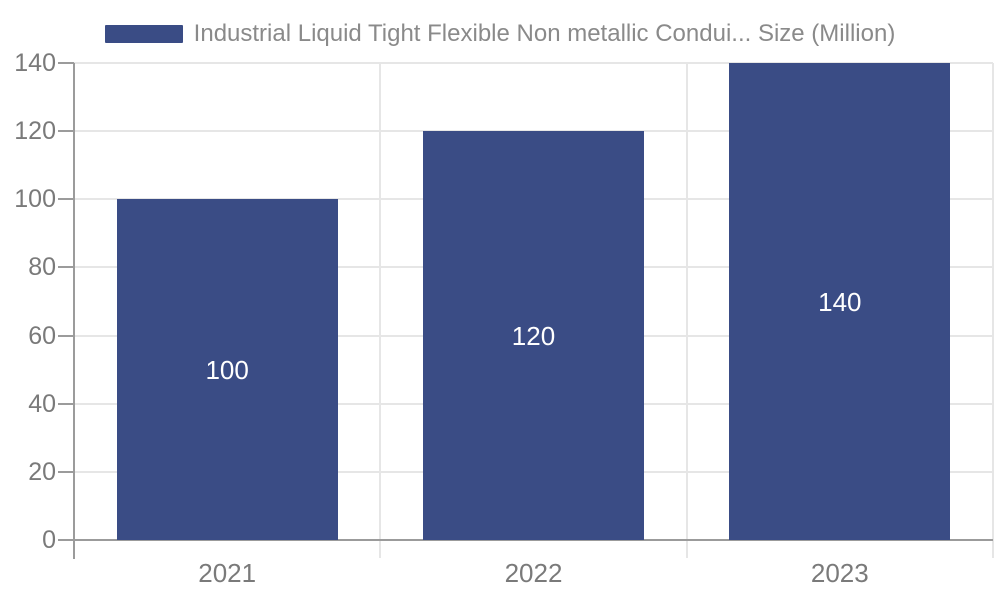 The height and width of the screenshot is (600, 1000). I want to click on gridline-horizontal, so click(533, 63).